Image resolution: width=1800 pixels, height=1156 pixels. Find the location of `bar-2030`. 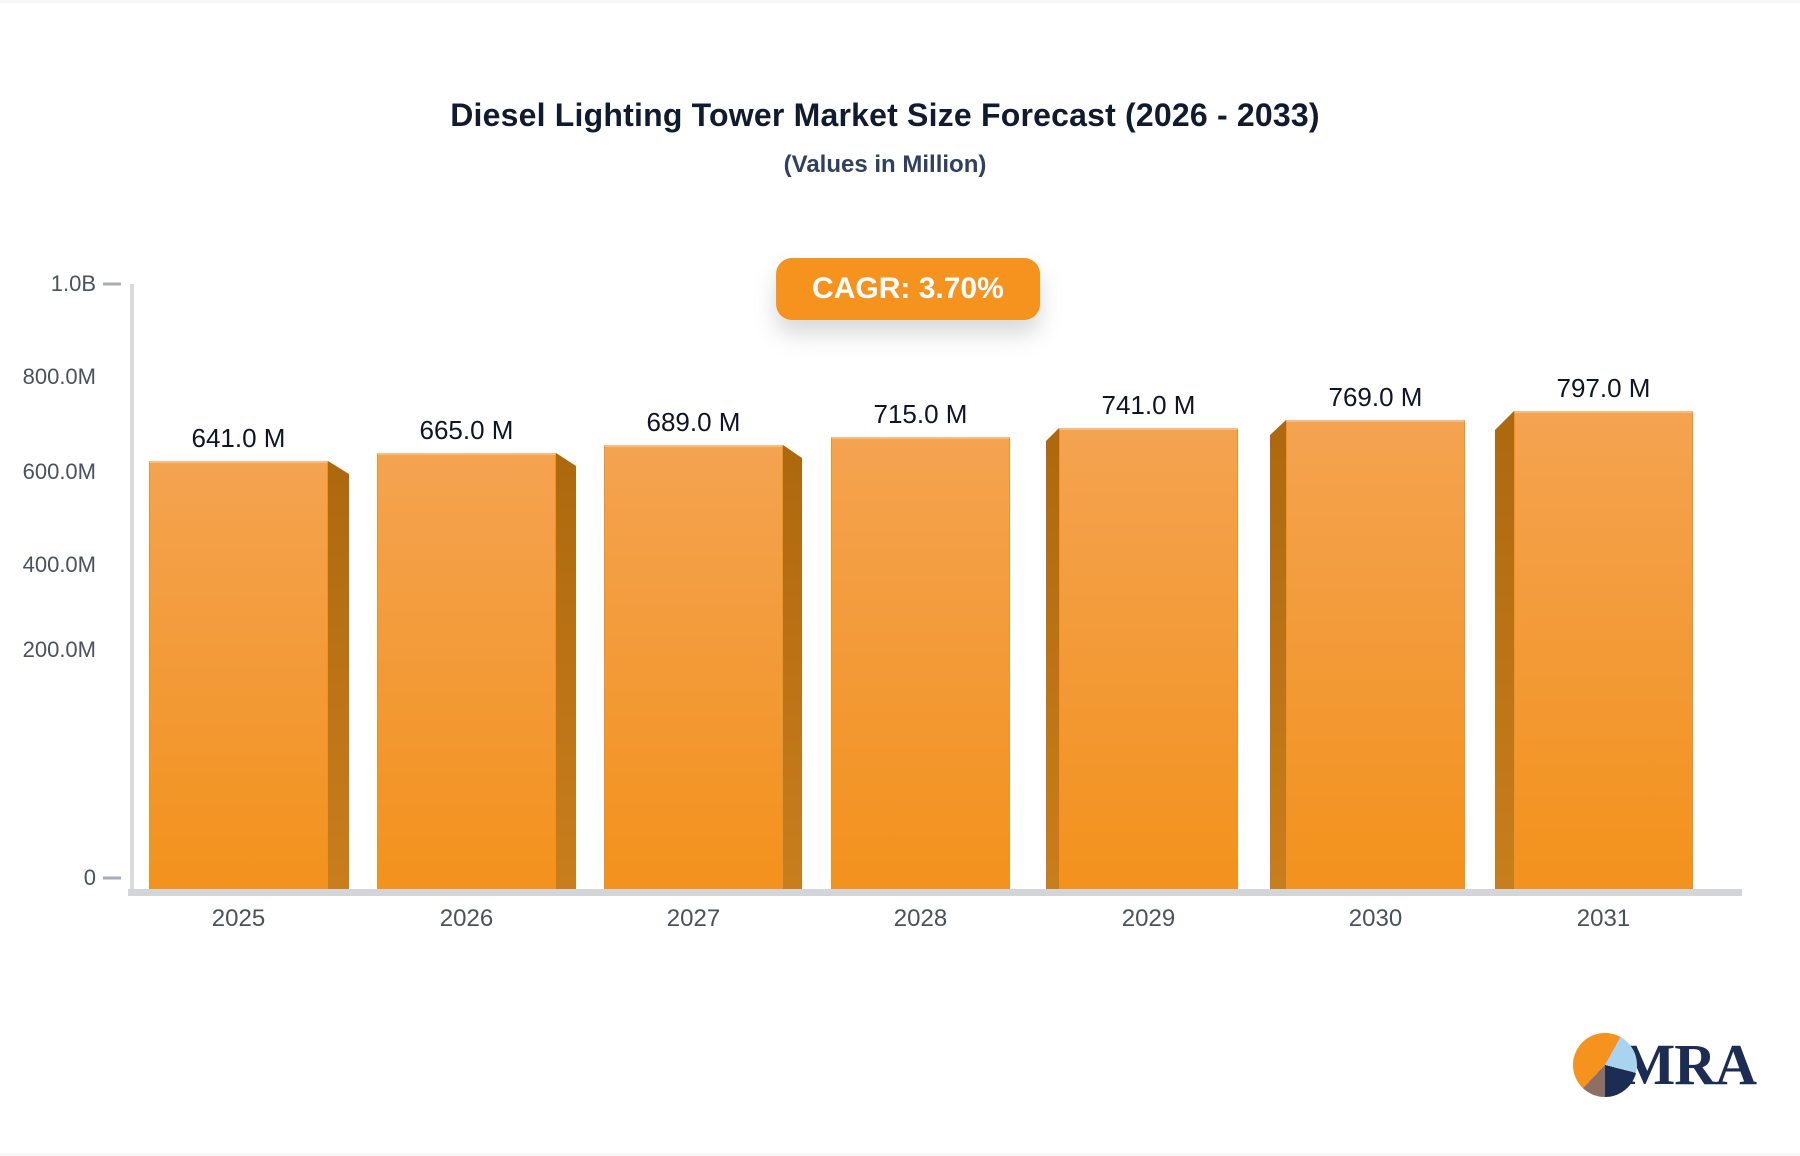

bar-2030 is located at coordinates (1375, 654).